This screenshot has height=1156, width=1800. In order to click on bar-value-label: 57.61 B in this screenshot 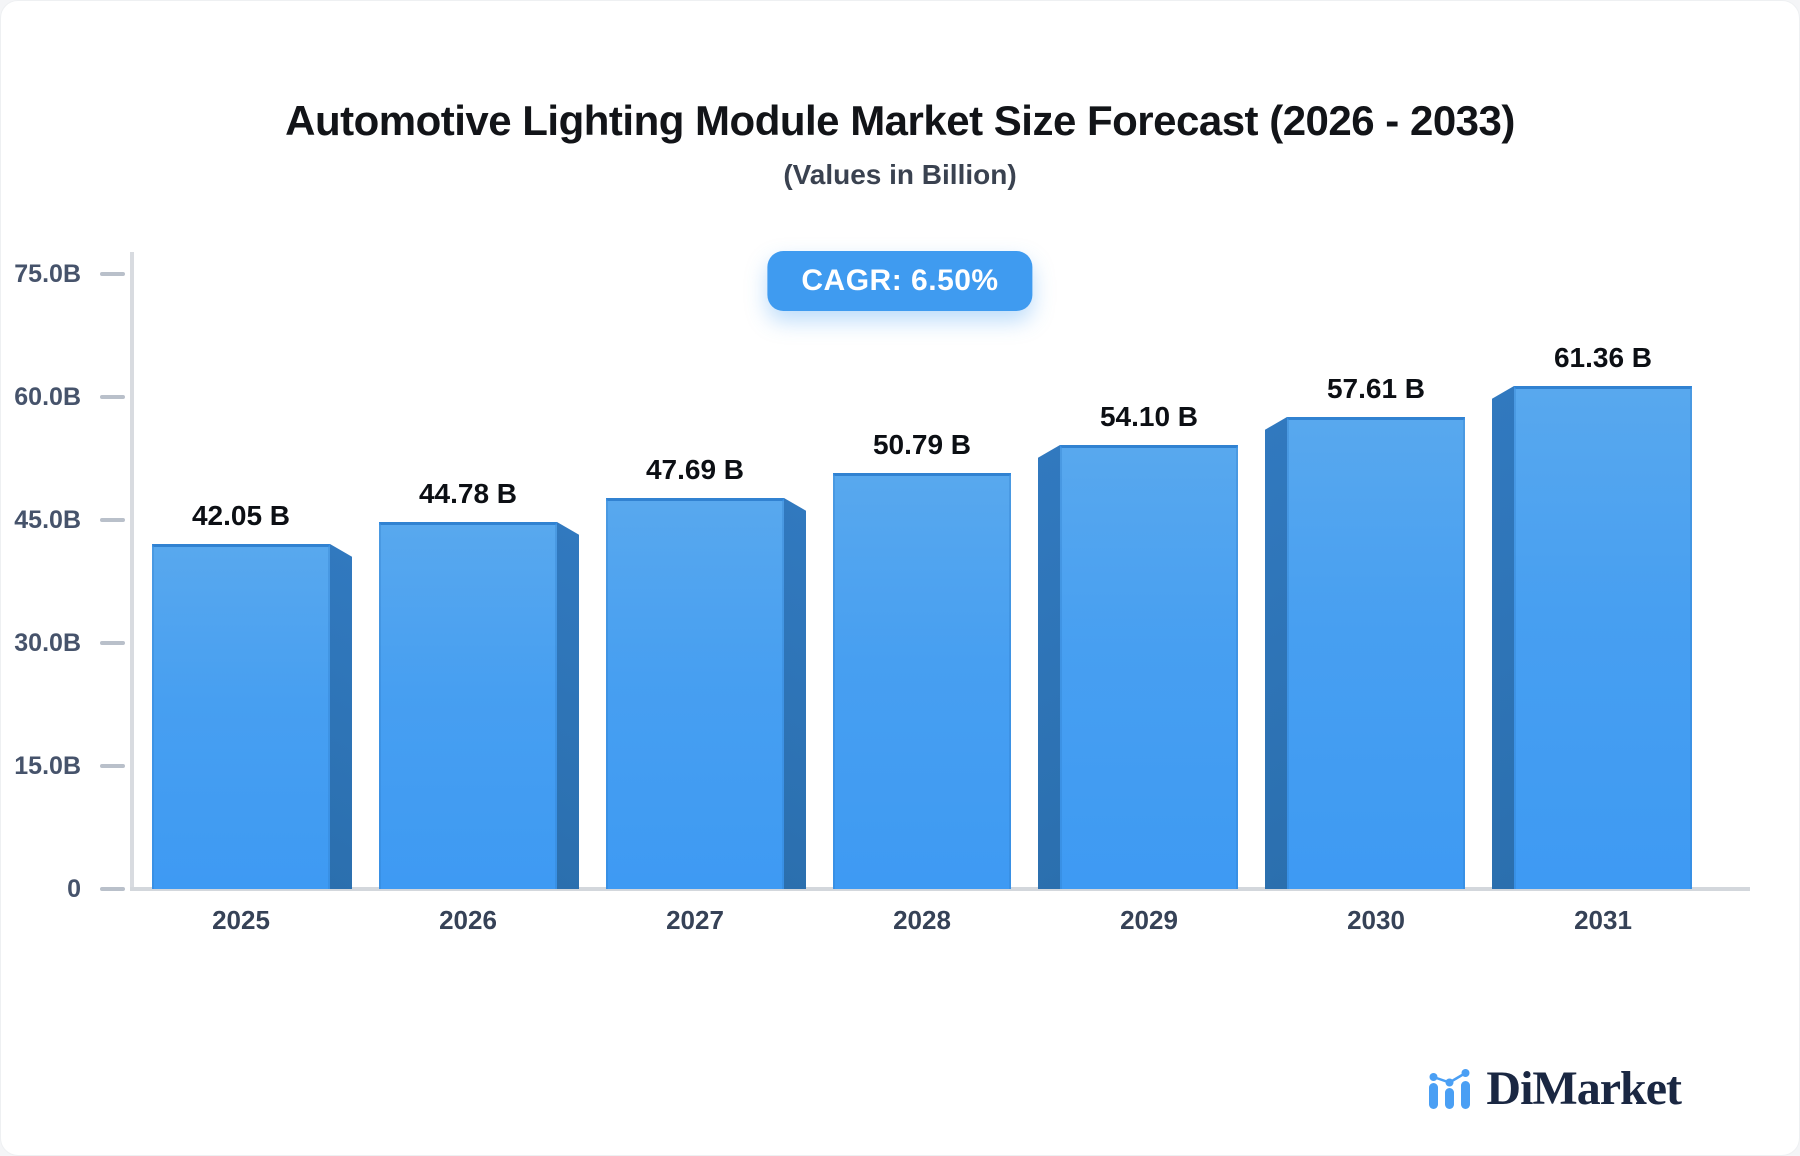, I will do `click(1376, 388)`.